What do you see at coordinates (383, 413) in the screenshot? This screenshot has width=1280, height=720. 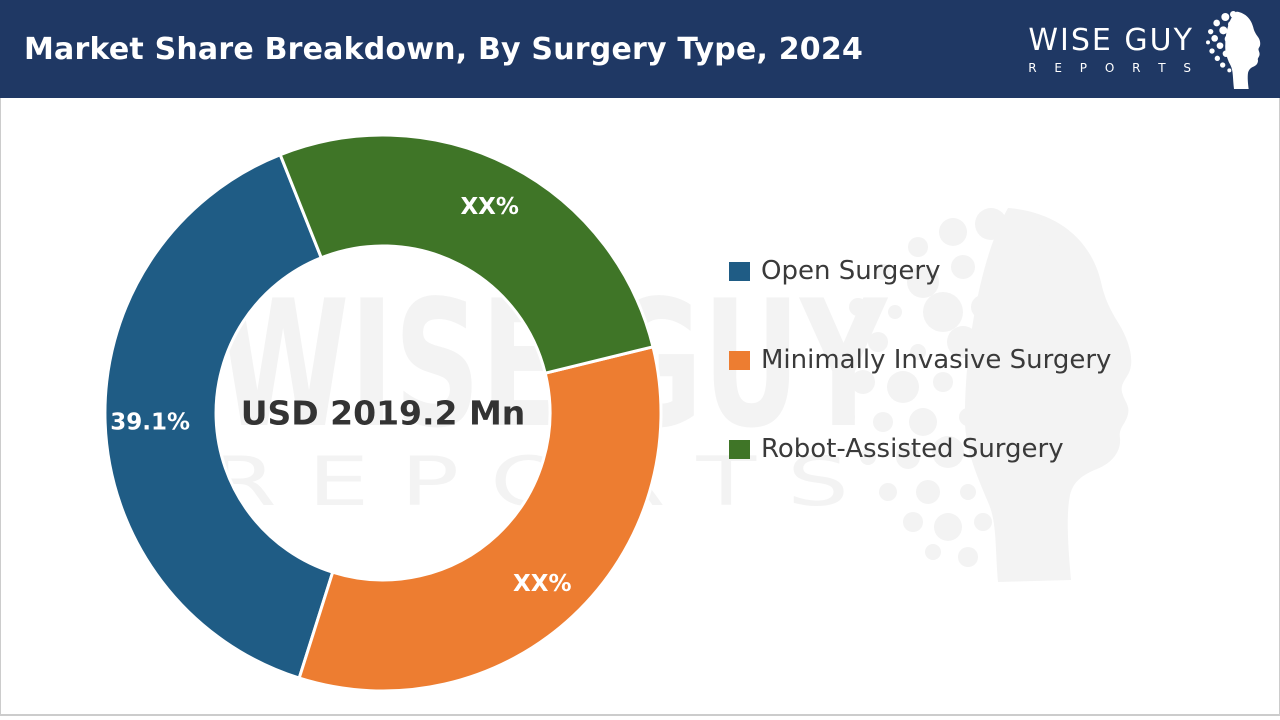 I see `donut-center-value: USD 2019.2 Mn` at bounding box center [383, 413].